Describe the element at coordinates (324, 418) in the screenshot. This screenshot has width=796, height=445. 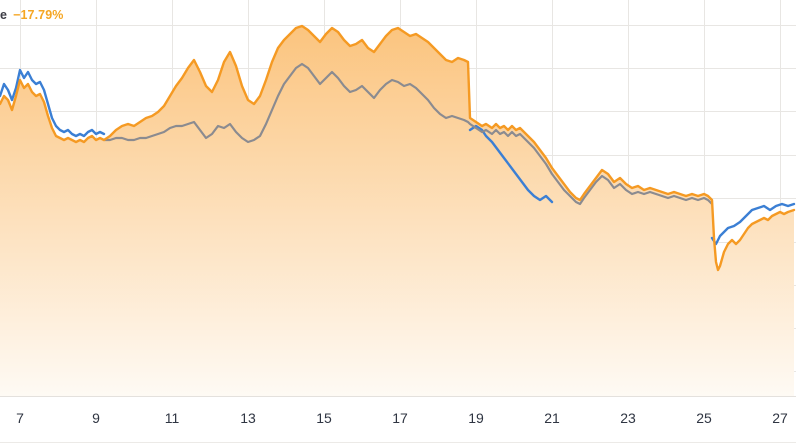
I see `x-tick-label: 15` at that location.